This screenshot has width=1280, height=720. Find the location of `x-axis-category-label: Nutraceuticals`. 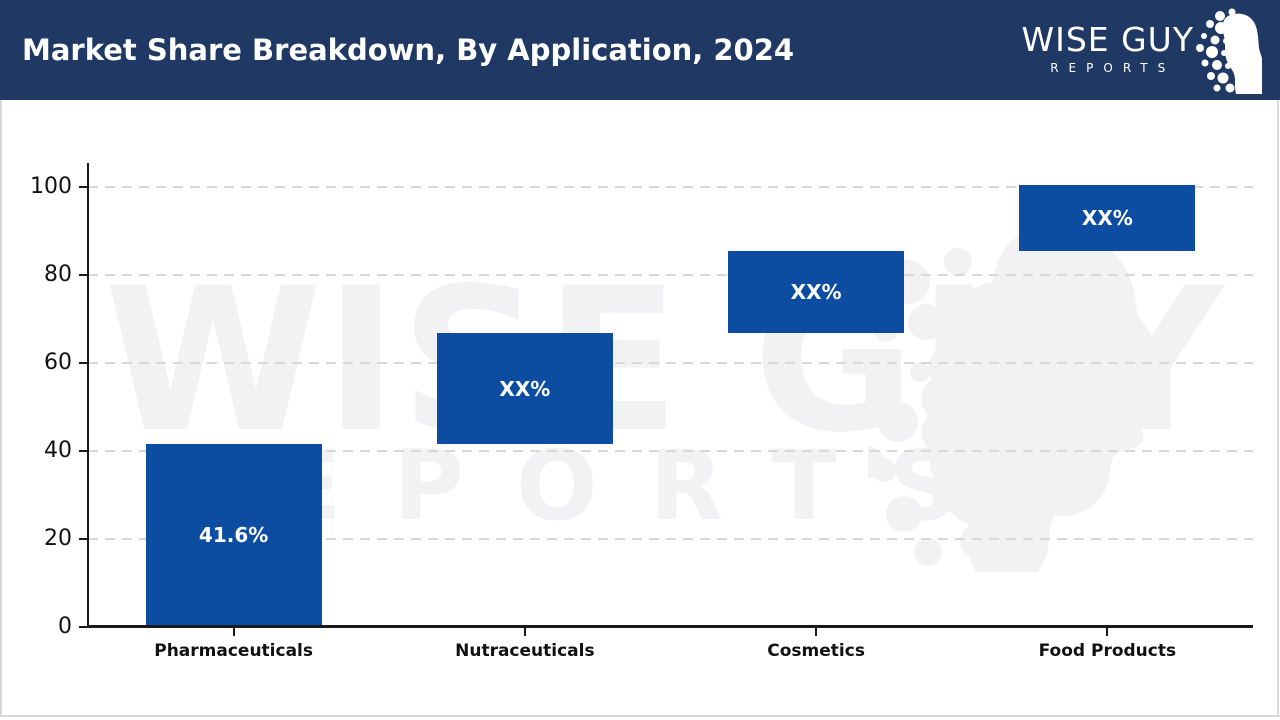

x-axis-category-label: Nutraceuticals is located at coordinates (525, 651).